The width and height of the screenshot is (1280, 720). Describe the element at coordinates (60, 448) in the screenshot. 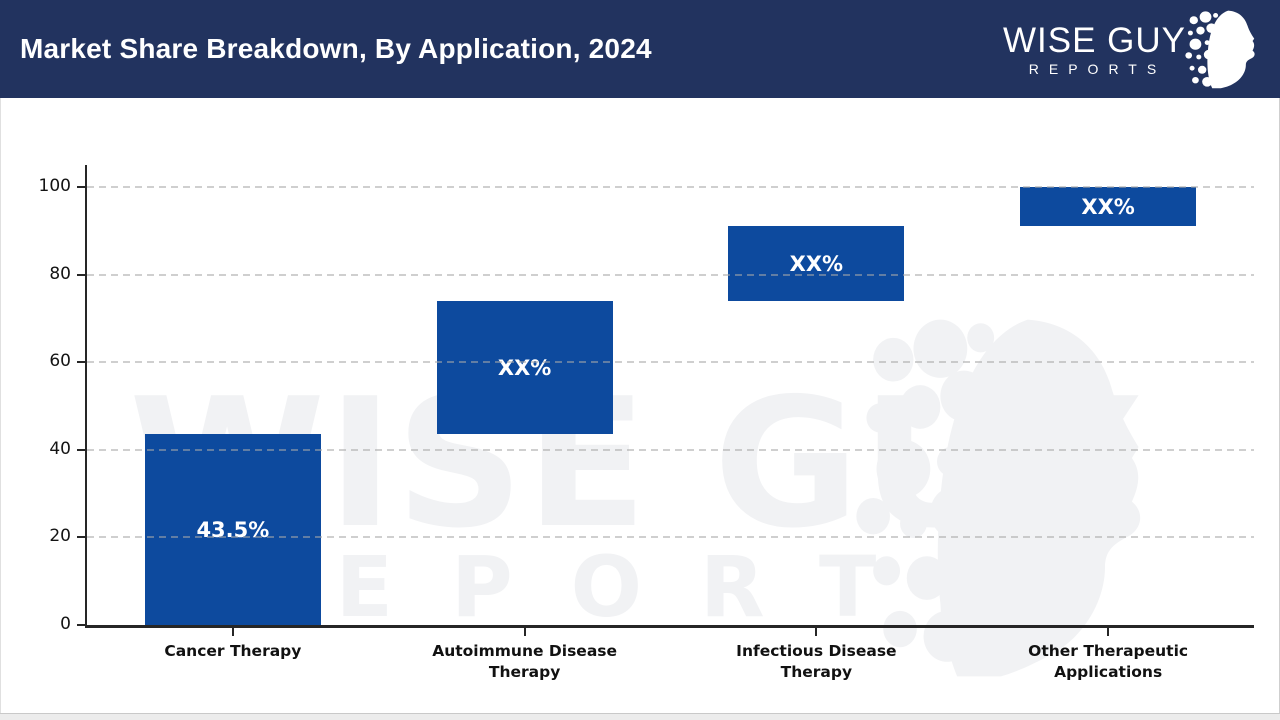

I see `y-tick-label-40: 40` at that location.